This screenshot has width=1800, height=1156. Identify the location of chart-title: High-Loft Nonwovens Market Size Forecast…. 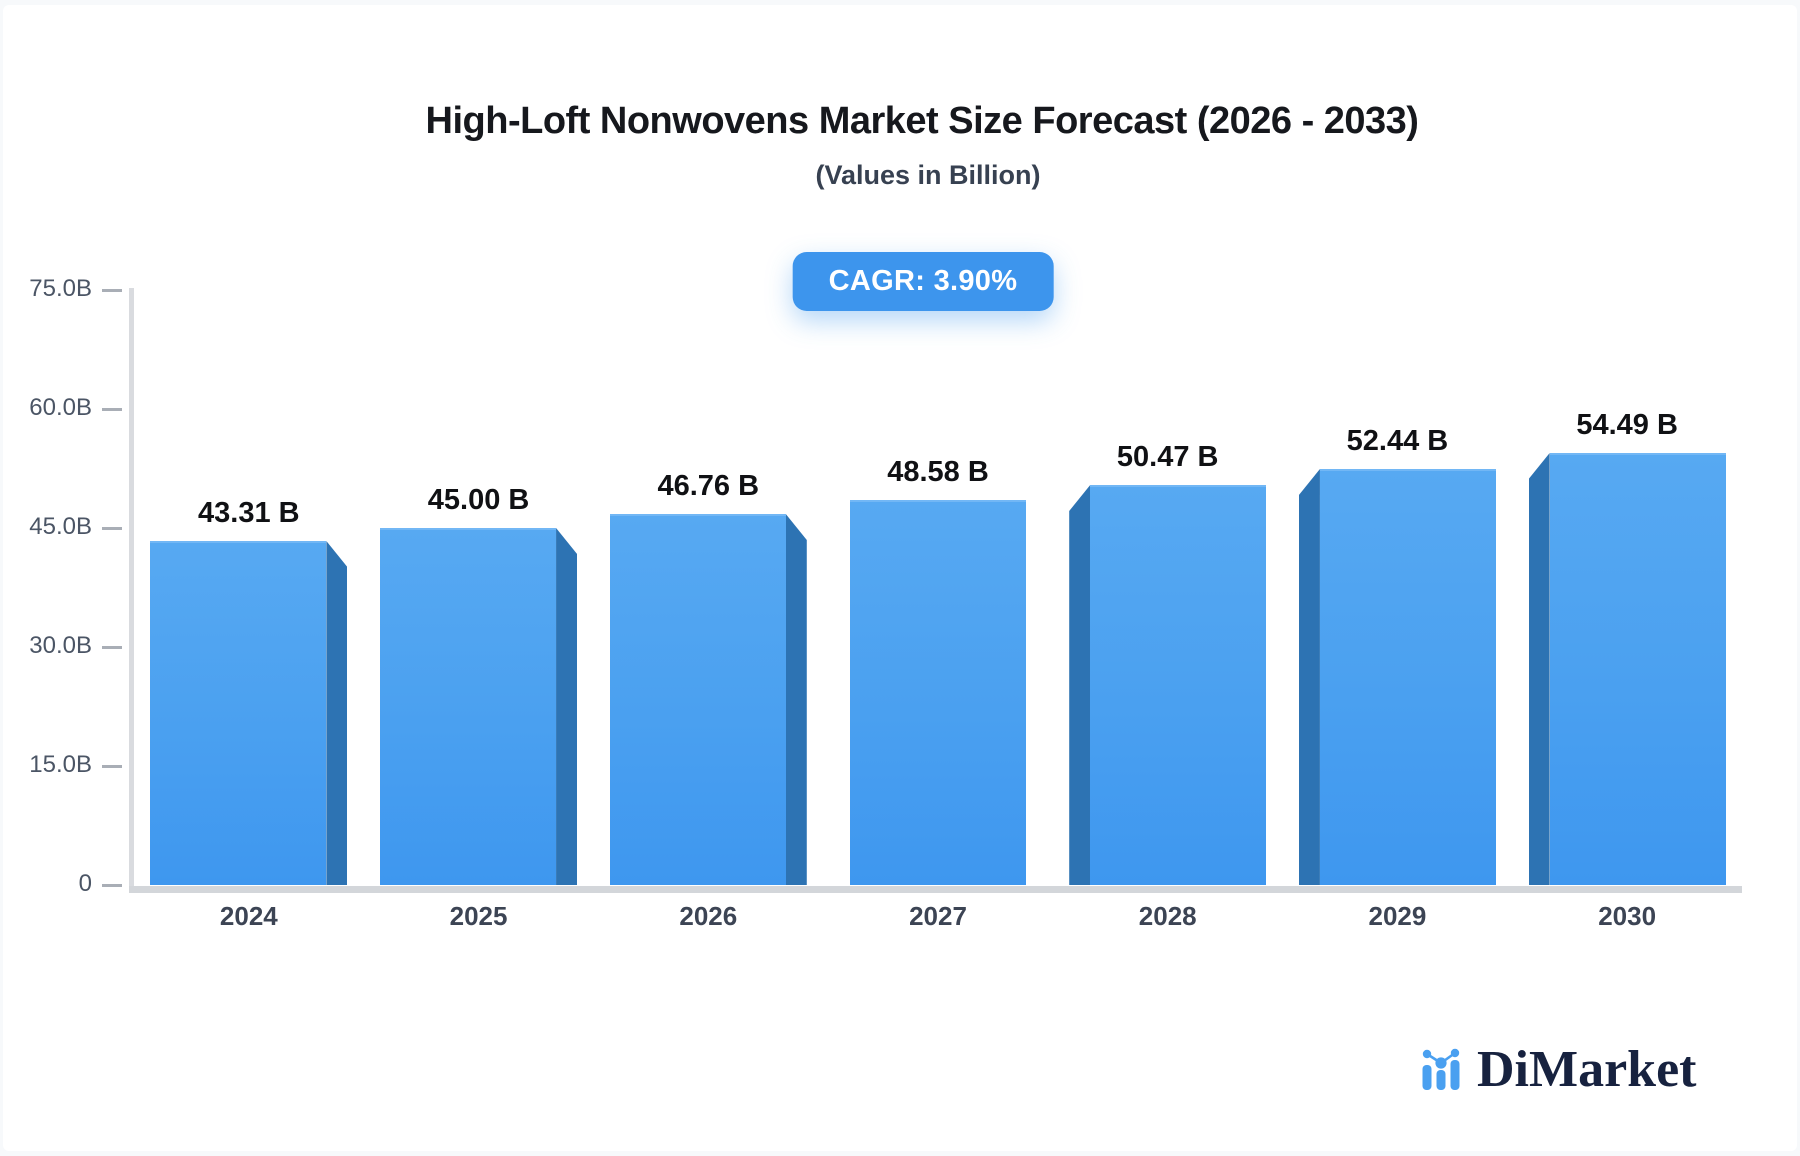
(922, 121).